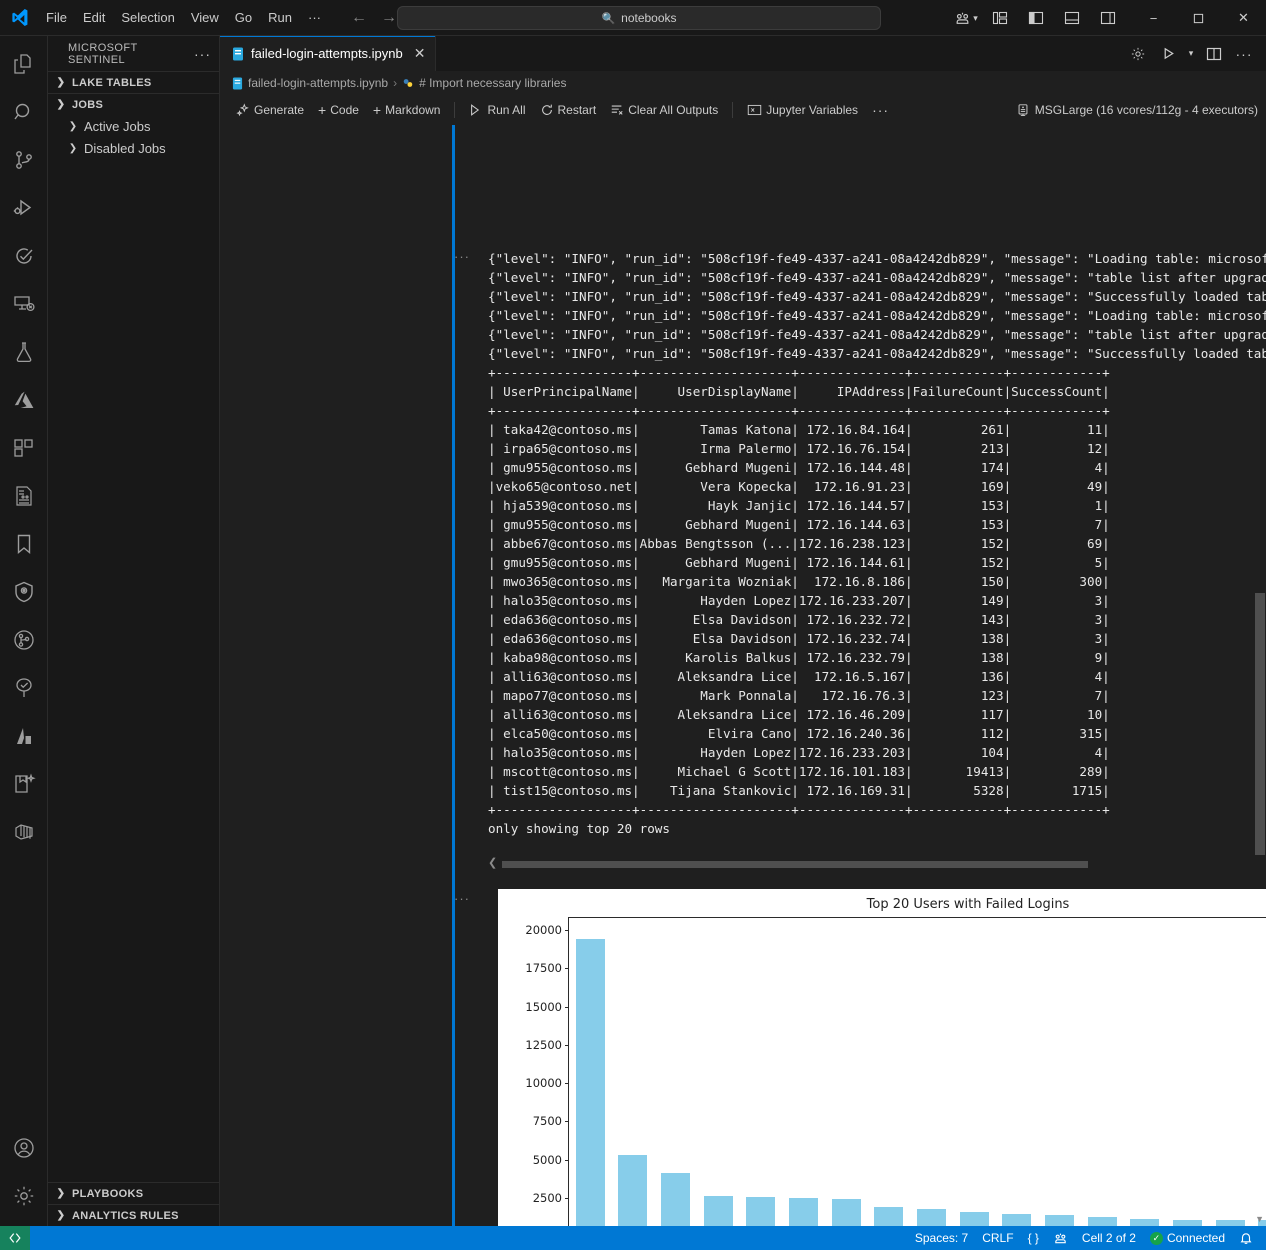 Image resolution: width=1266 pixels, height=1250 pixels. Describe the element at coordinates (24, 112) in the screenshot. I see `search-icon` at that location.